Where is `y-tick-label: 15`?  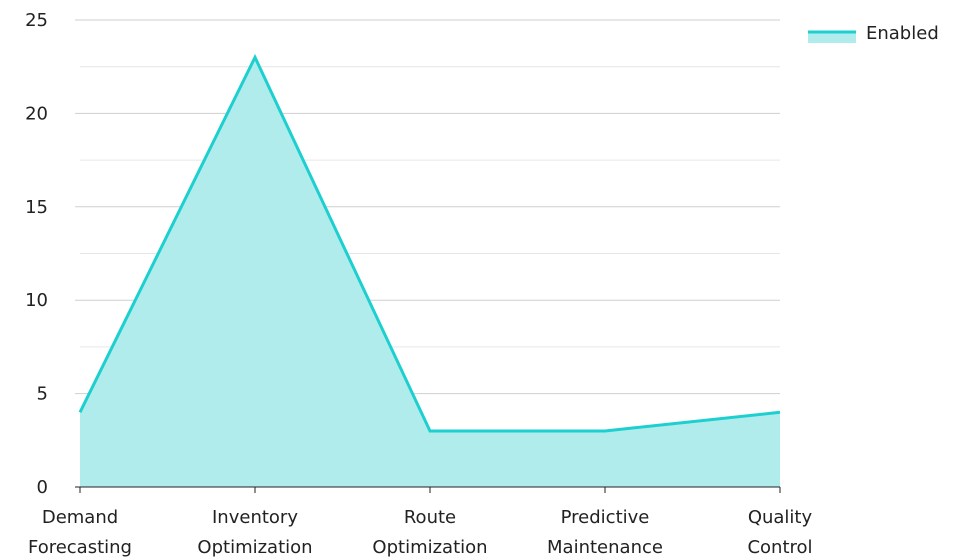 y-tick-label: 15 is located at coordinates (36, 207).